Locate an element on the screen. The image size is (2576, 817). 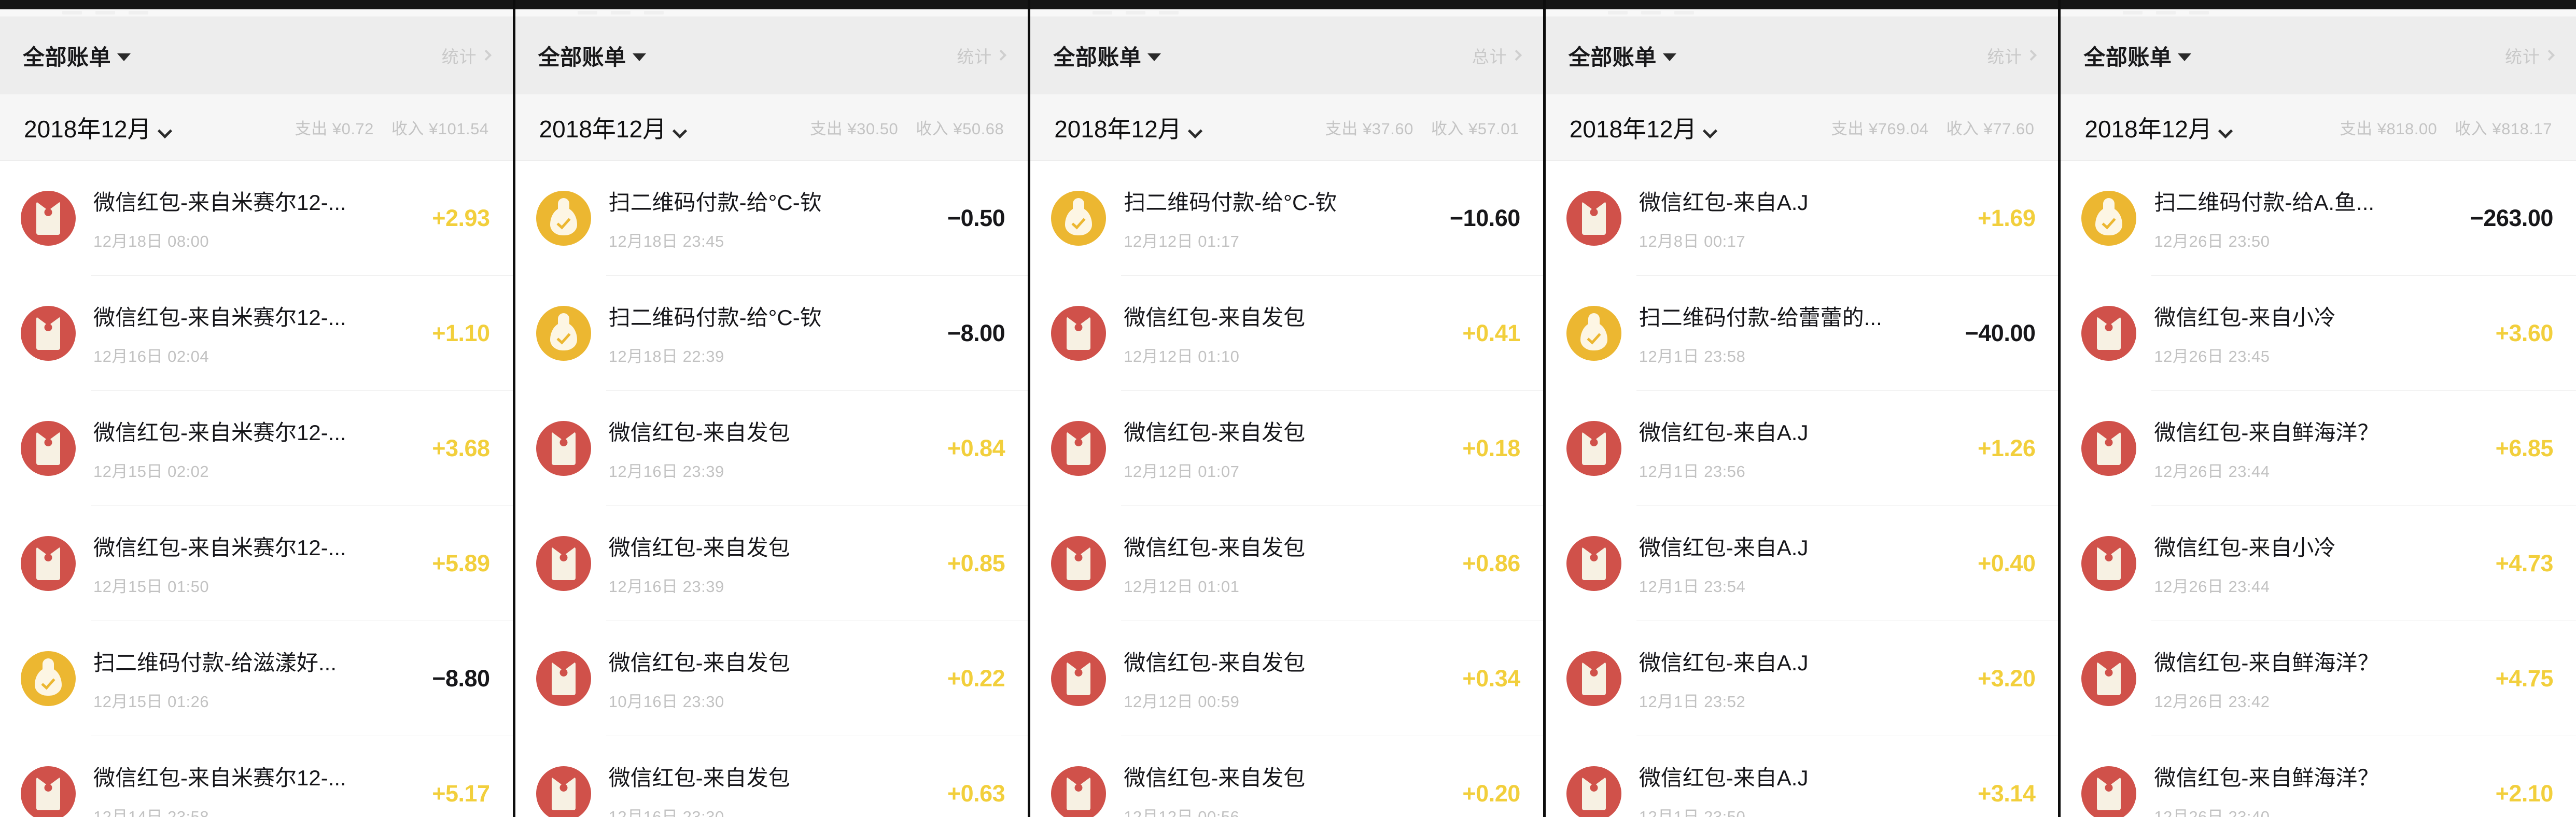
transaction-row: 微信红包-来自发包 12月12日 00:59 +0.34 is located at coordinates (1286, 678).